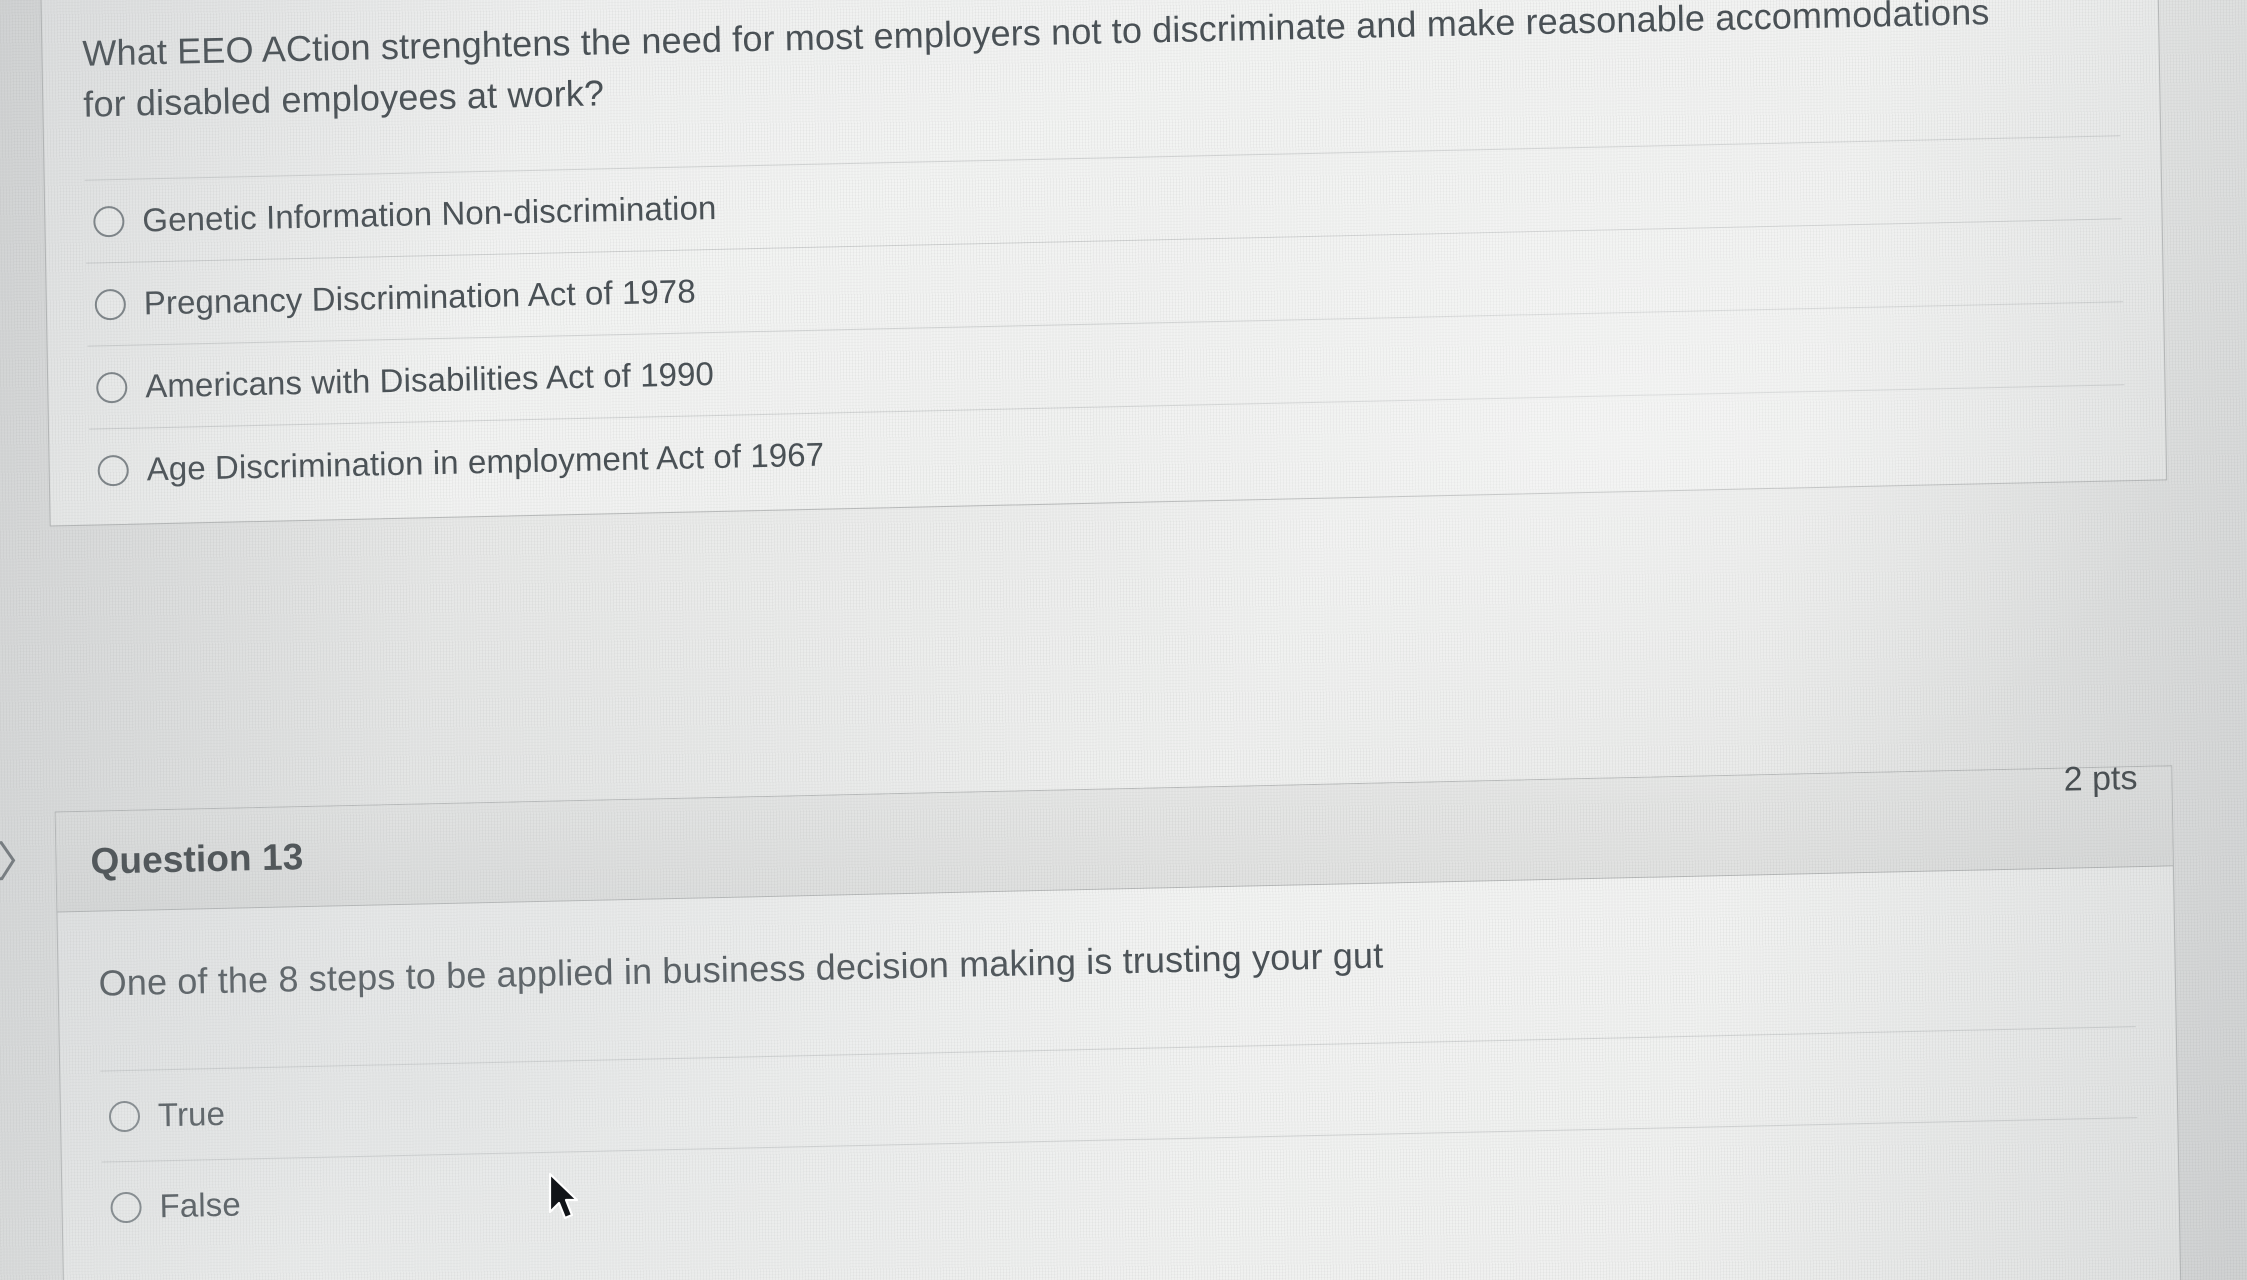 Image resolution: width=2247 pixels, height=1280 pixels. What do you see at coordinates (197, 858) in the screenshot?
I see `question-title: Question 13` at bounding box center [197, 858].